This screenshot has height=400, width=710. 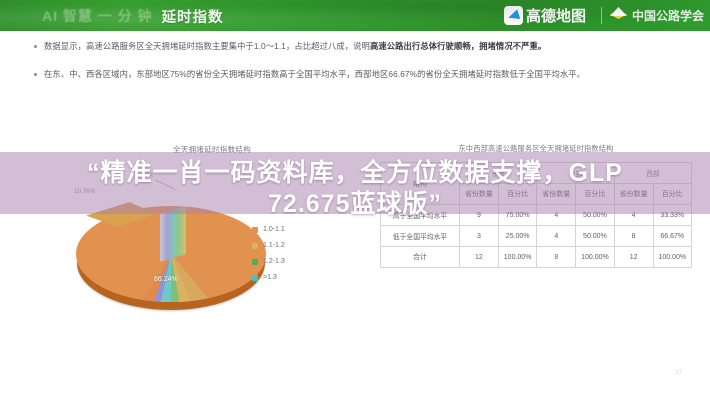 I want to click on amap-logo: 高德地图, so click(x=548, y=15).